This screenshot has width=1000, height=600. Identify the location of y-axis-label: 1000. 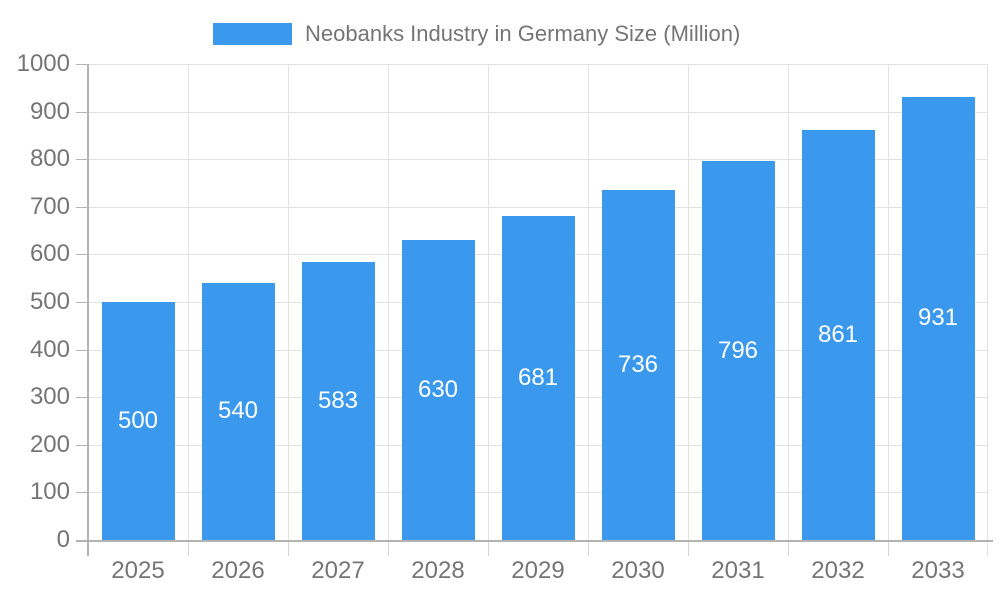
(43, 63).